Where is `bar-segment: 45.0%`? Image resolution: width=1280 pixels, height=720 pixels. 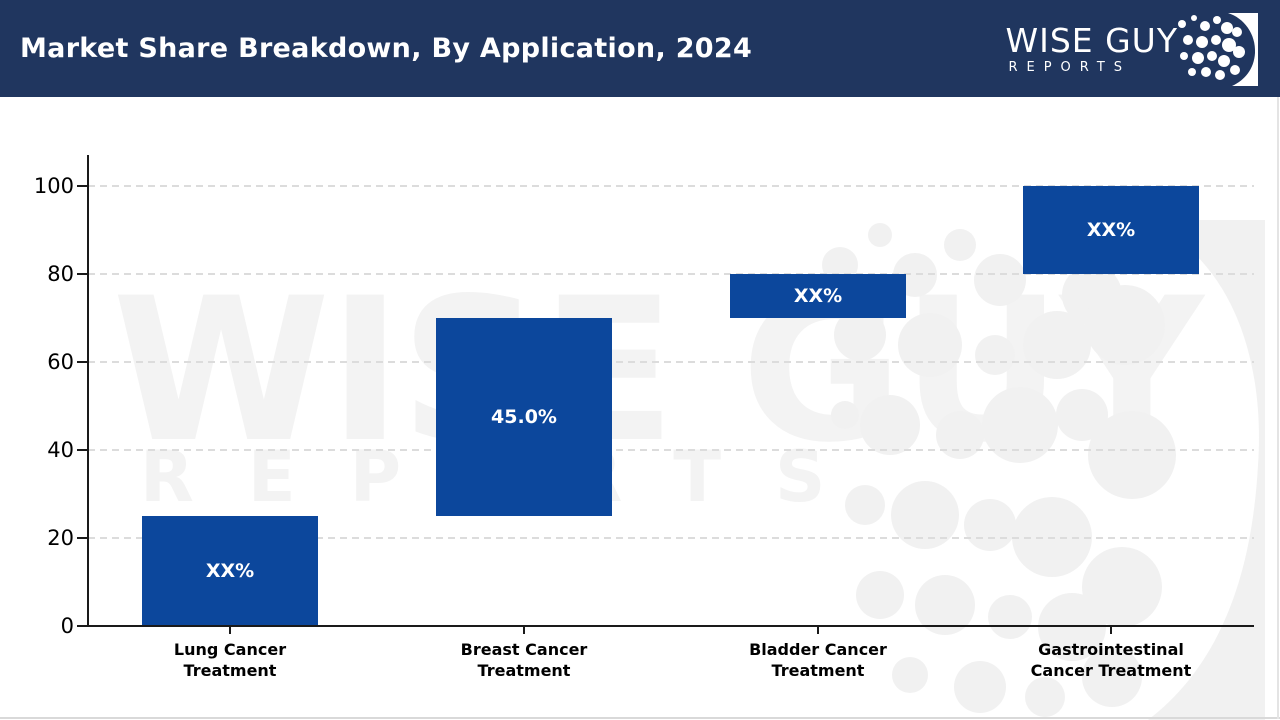
bar-segment: 45.0% is located at coordinates (524, 417).